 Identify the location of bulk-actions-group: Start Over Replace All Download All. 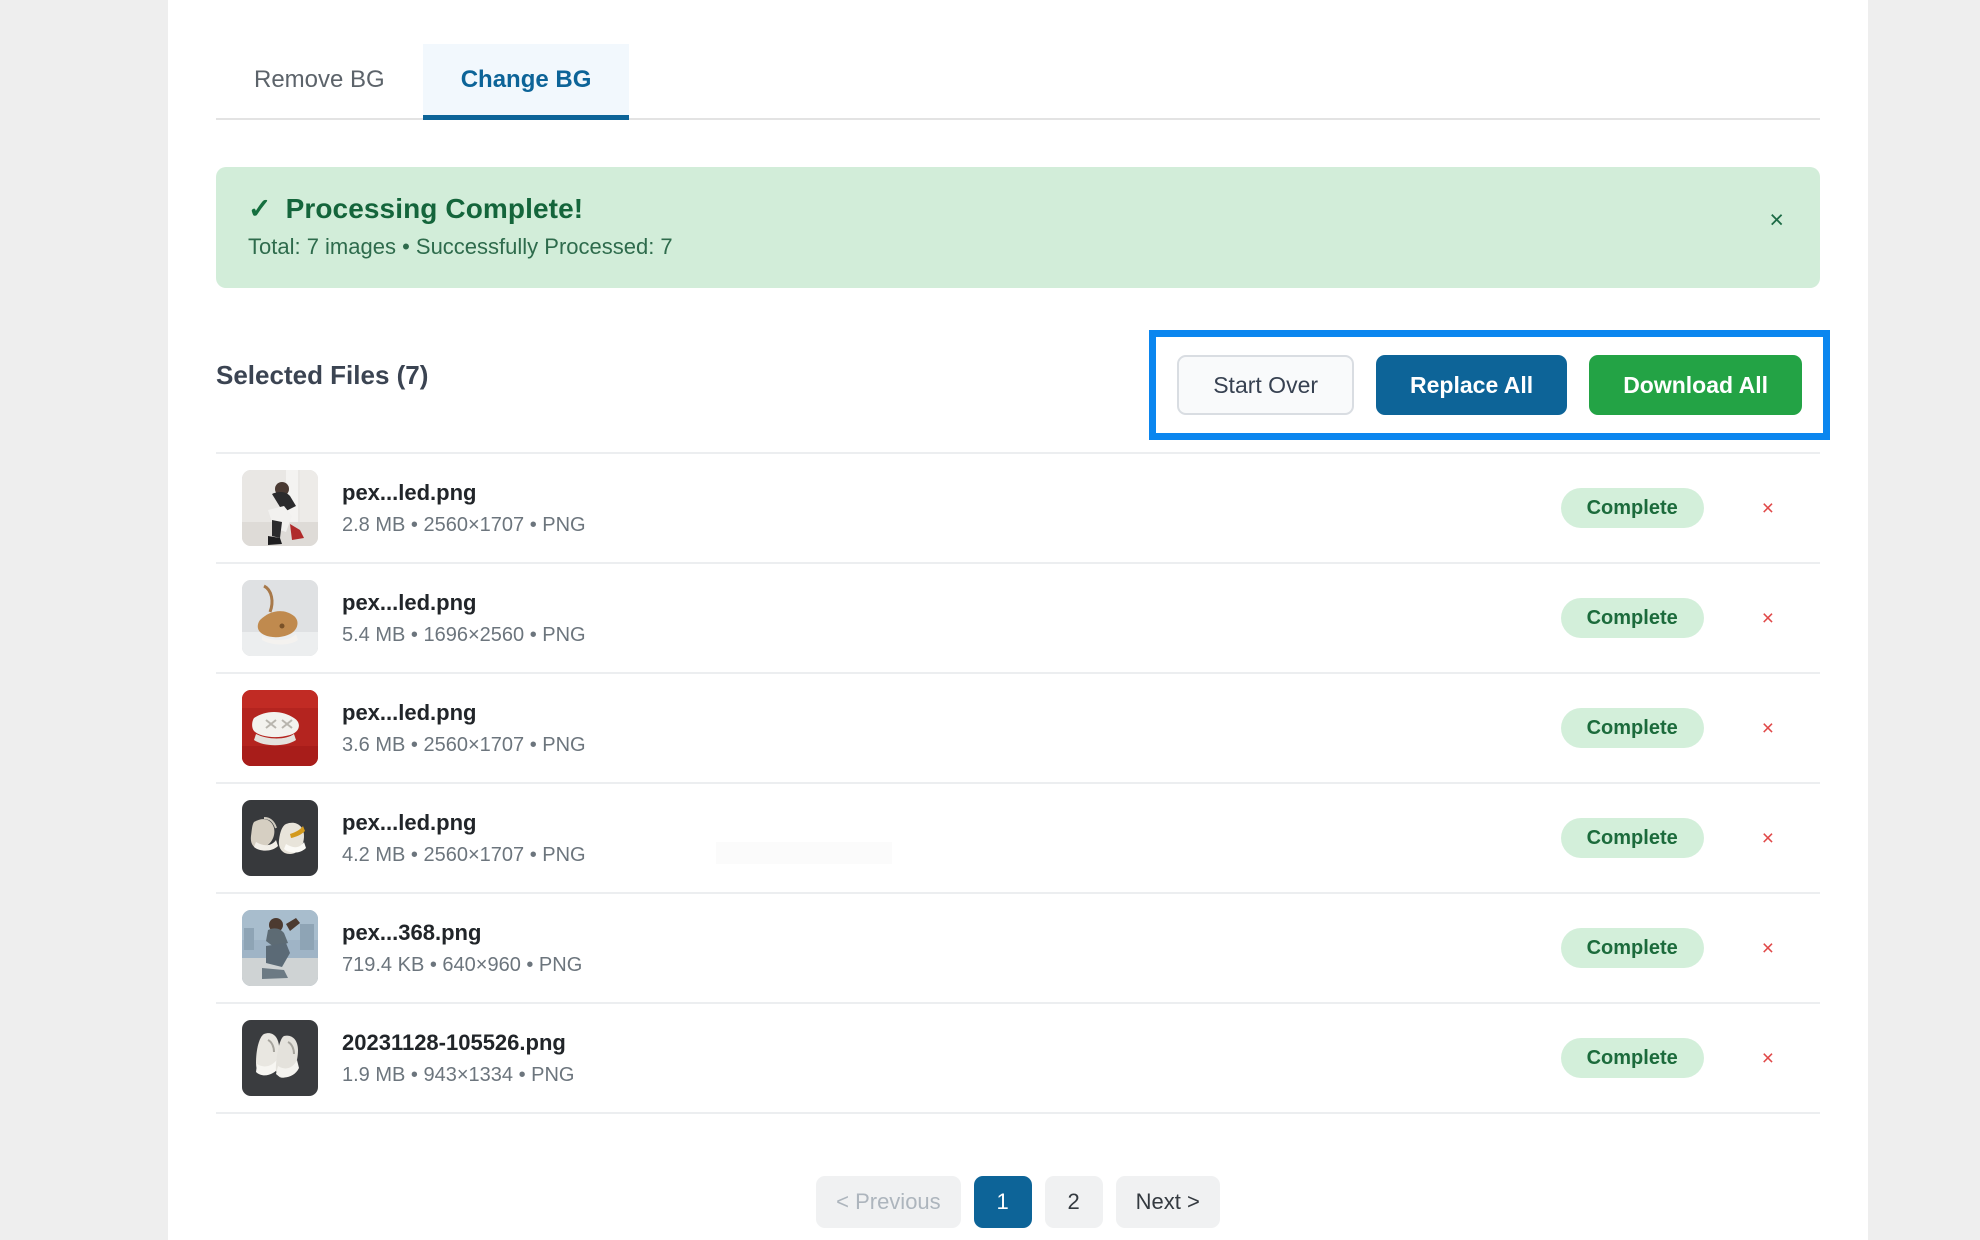
(1489, 385).